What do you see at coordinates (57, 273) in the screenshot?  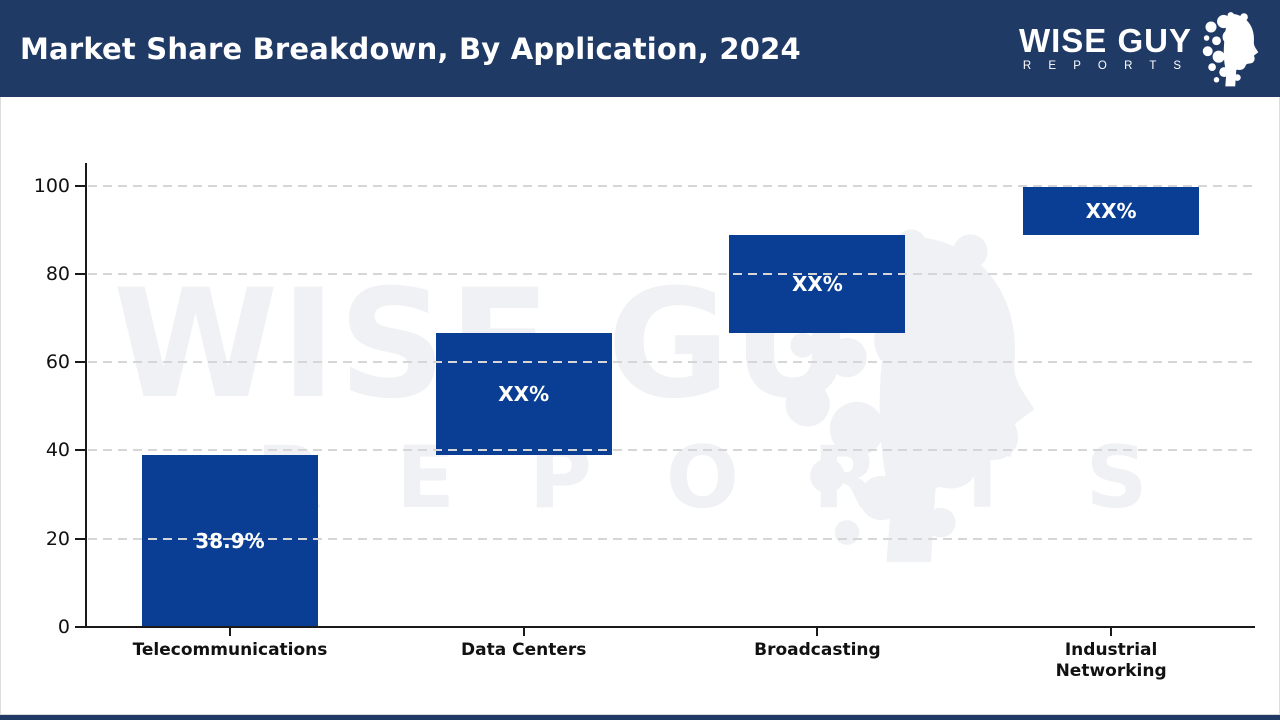 I see `y-tick-label: 80` at bounding box center [57, 273].